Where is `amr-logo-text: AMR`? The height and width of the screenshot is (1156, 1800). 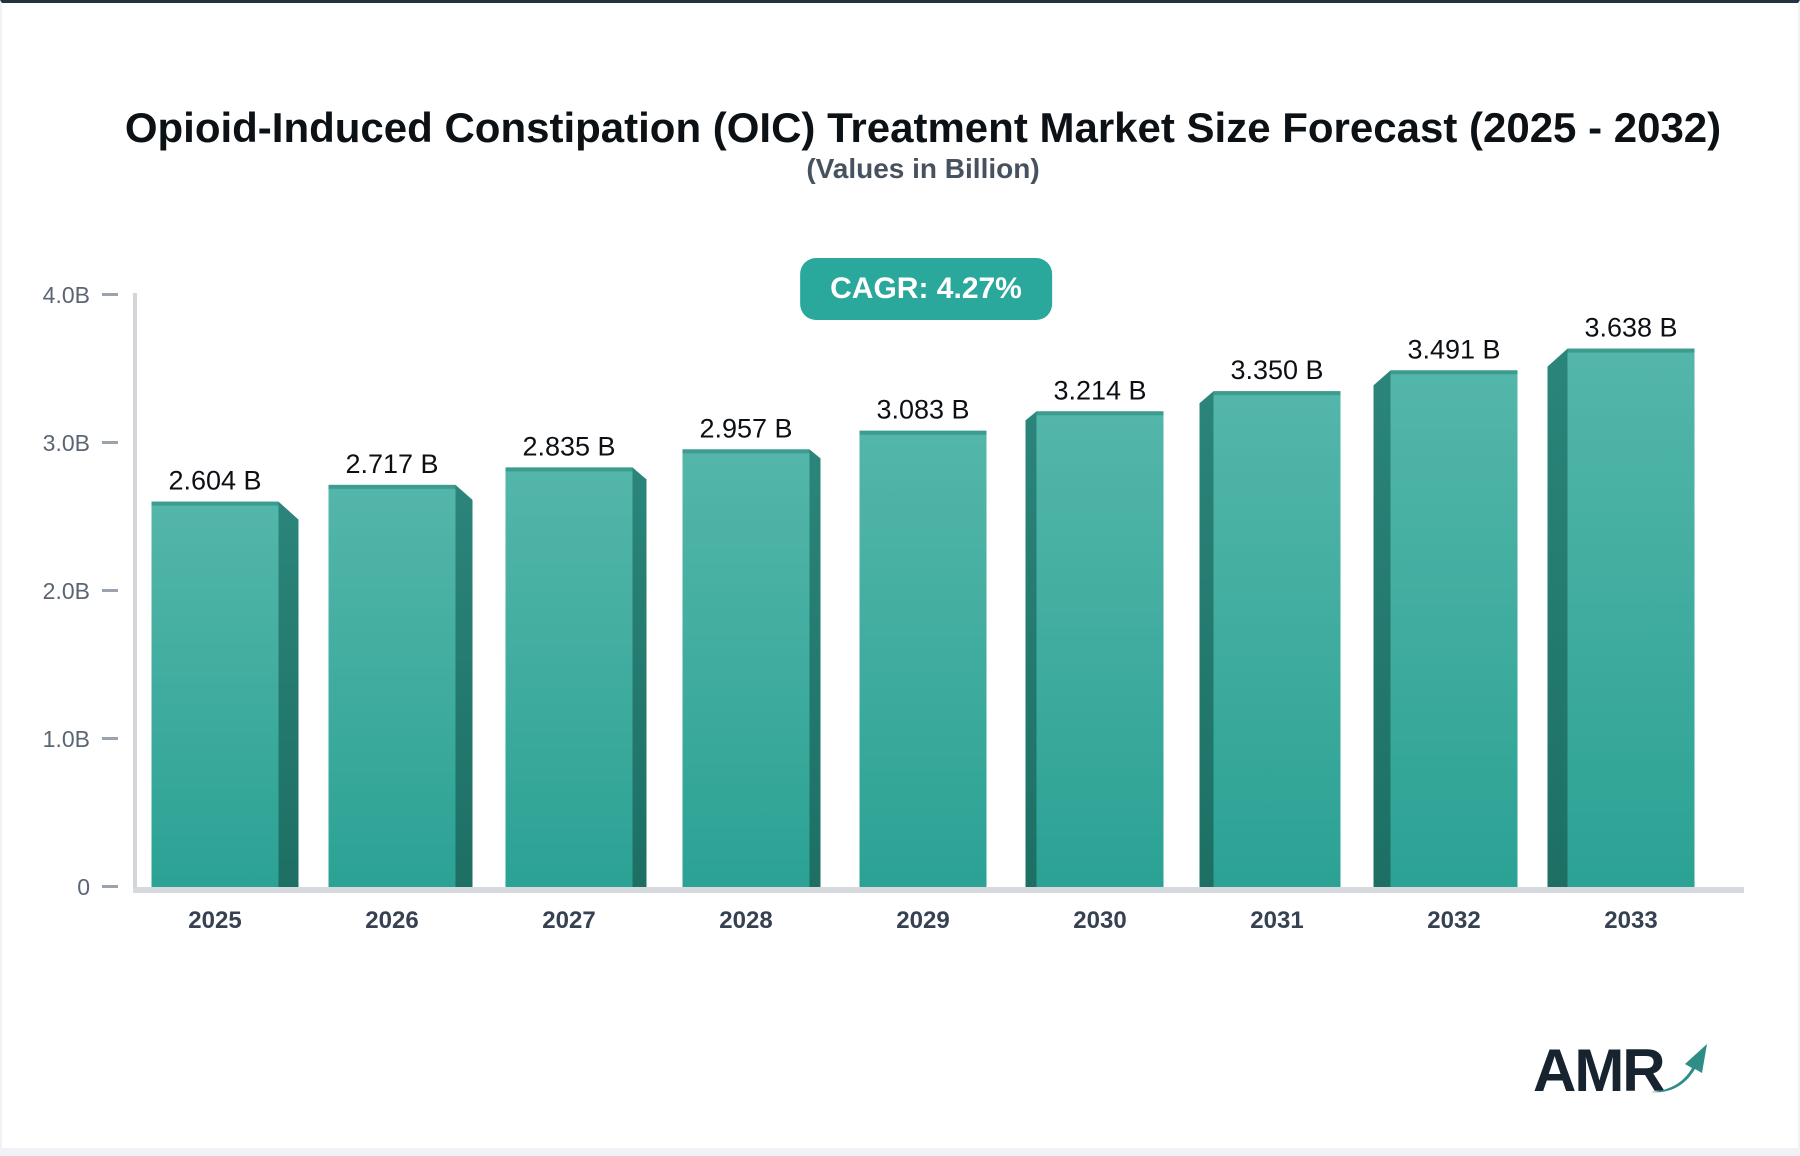
amr-logo-text: AMR is located at coordinates (1599, 1070).